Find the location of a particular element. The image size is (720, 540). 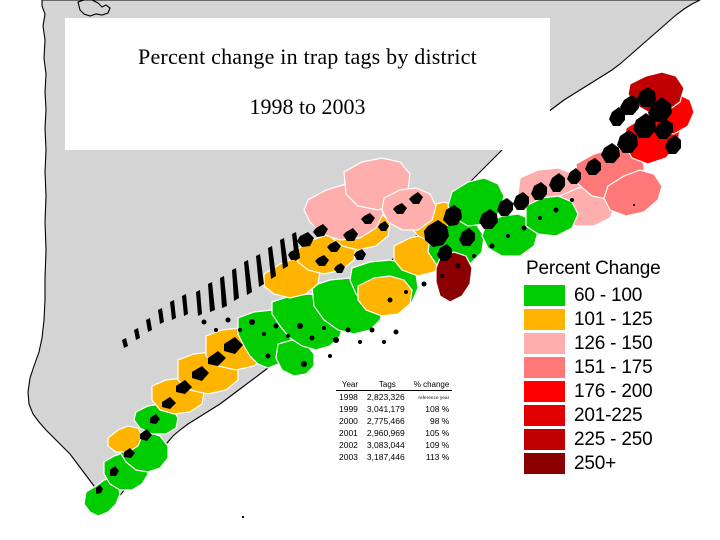

legend-label-176-200: 176 - 200 is located at coordinates (613, 391).